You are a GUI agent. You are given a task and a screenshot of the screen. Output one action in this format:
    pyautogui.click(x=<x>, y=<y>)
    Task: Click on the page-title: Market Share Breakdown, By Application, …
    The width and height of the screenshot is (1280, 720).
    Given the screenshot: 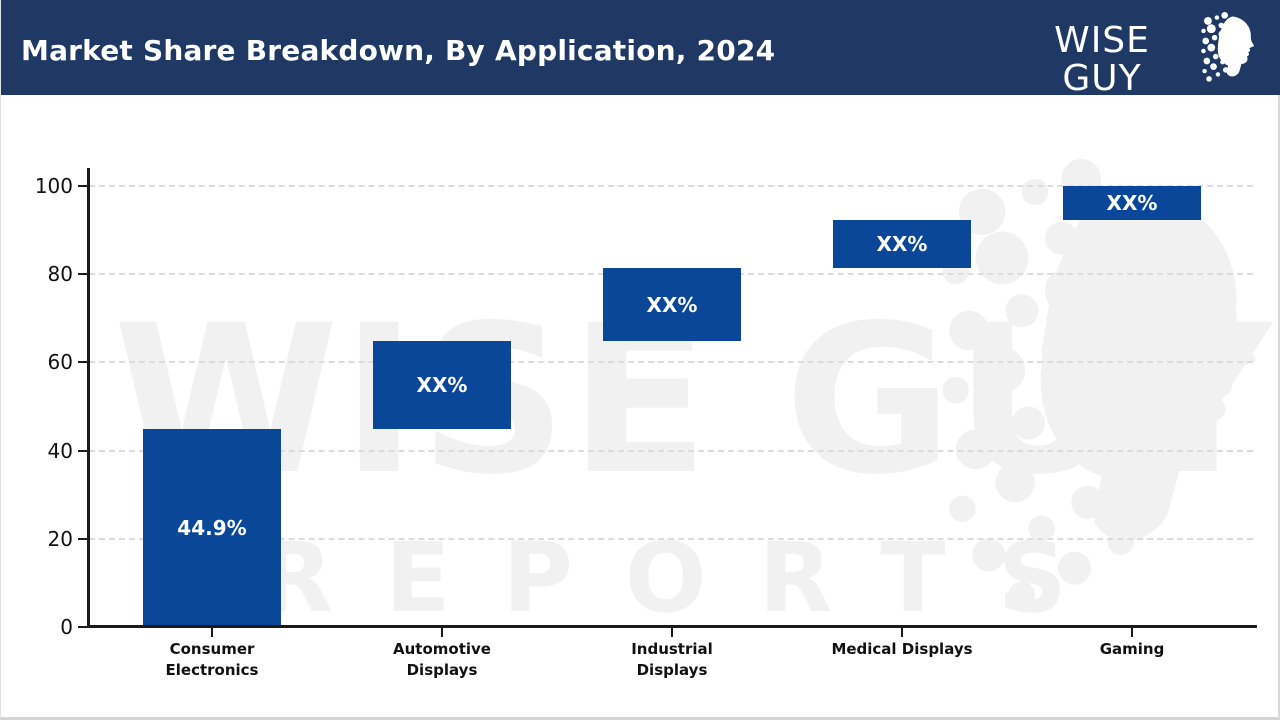 What is the action you would take?
    pyautogui.click(x=398, y=50)
    